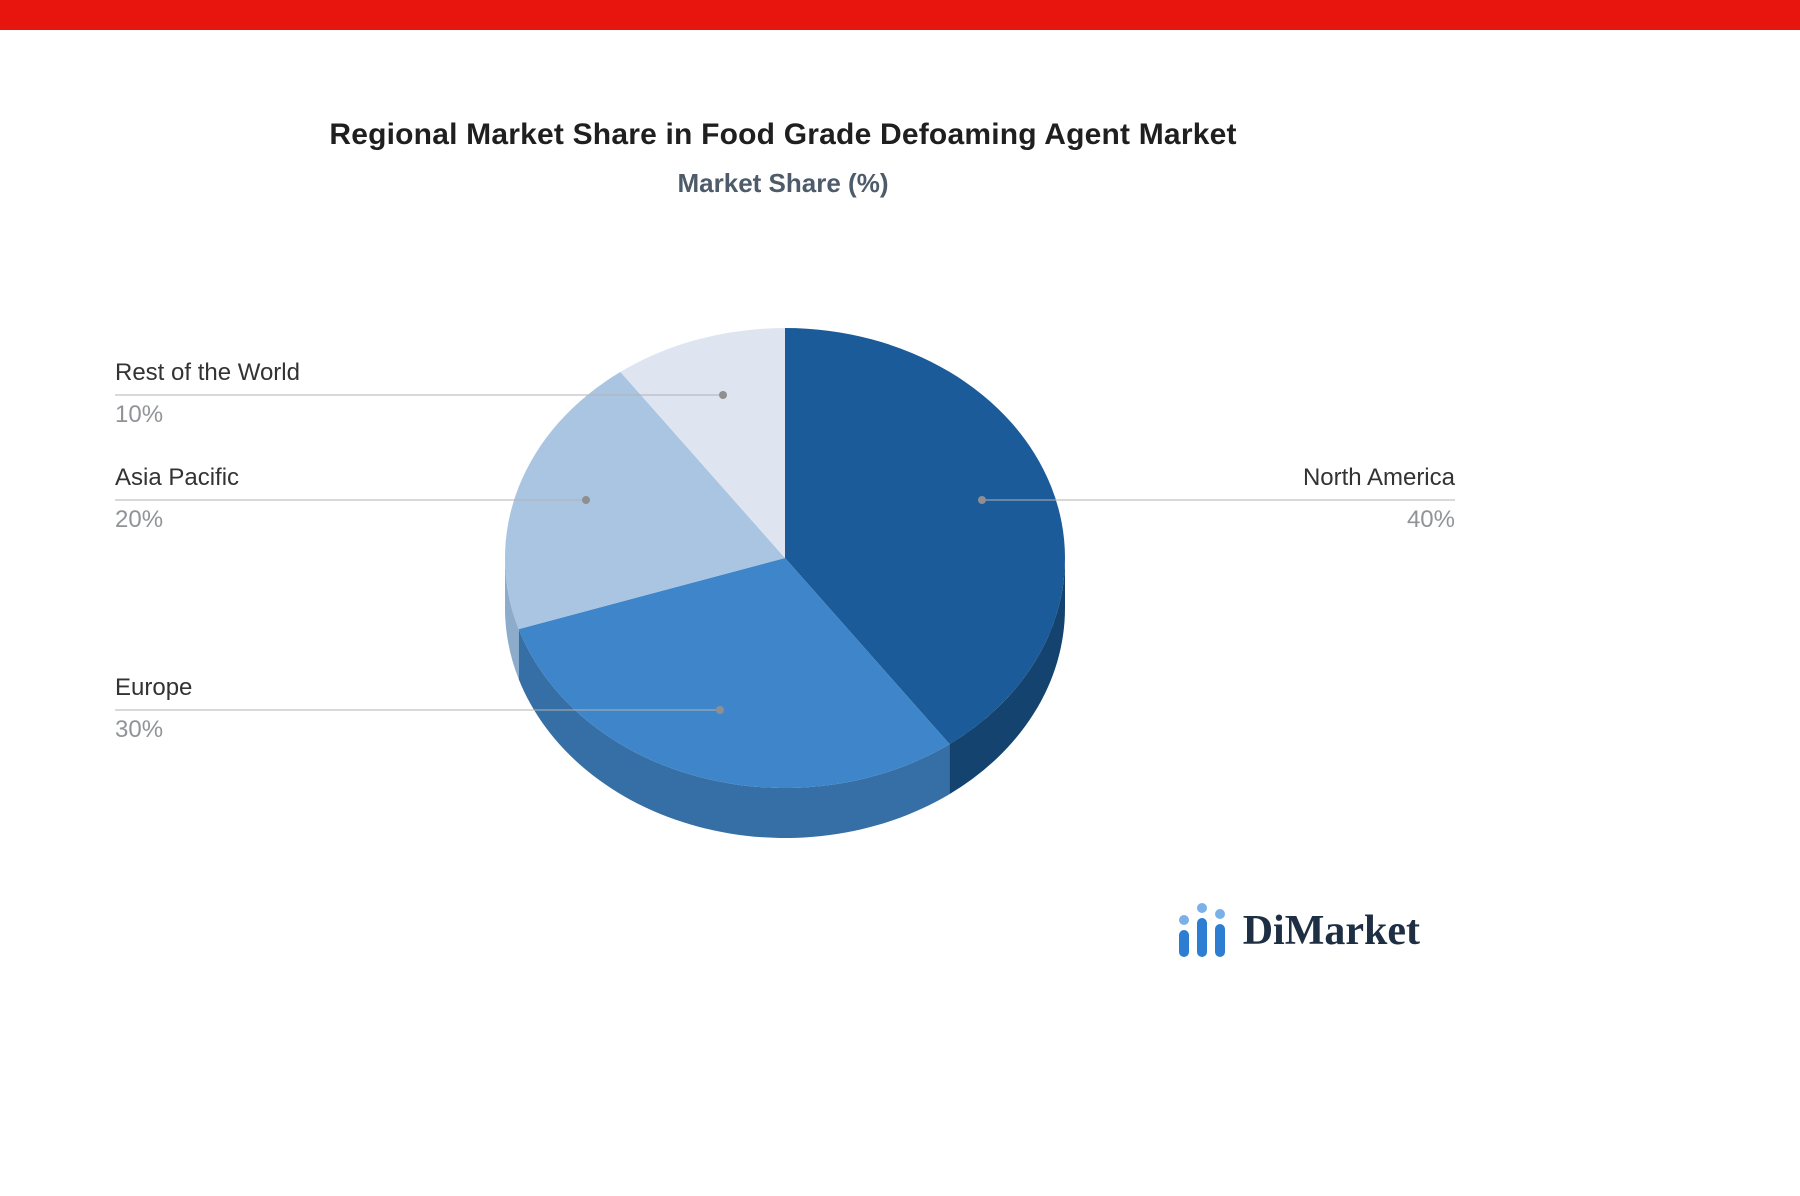 The height and width of the screenshot is (1196, 1800). Describe the element at coordinates (177, 477) in the screenshot. I see `callout-label: Asia Pacific` at that location.